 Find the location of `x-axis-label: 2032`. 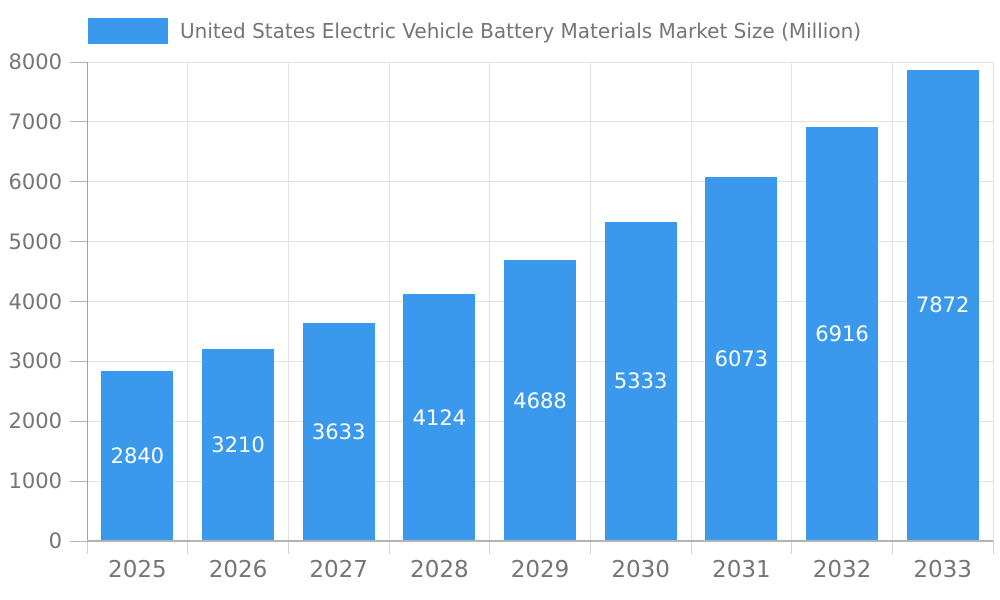

x-axis-label: 2032 is located at coordinates (842, 570).